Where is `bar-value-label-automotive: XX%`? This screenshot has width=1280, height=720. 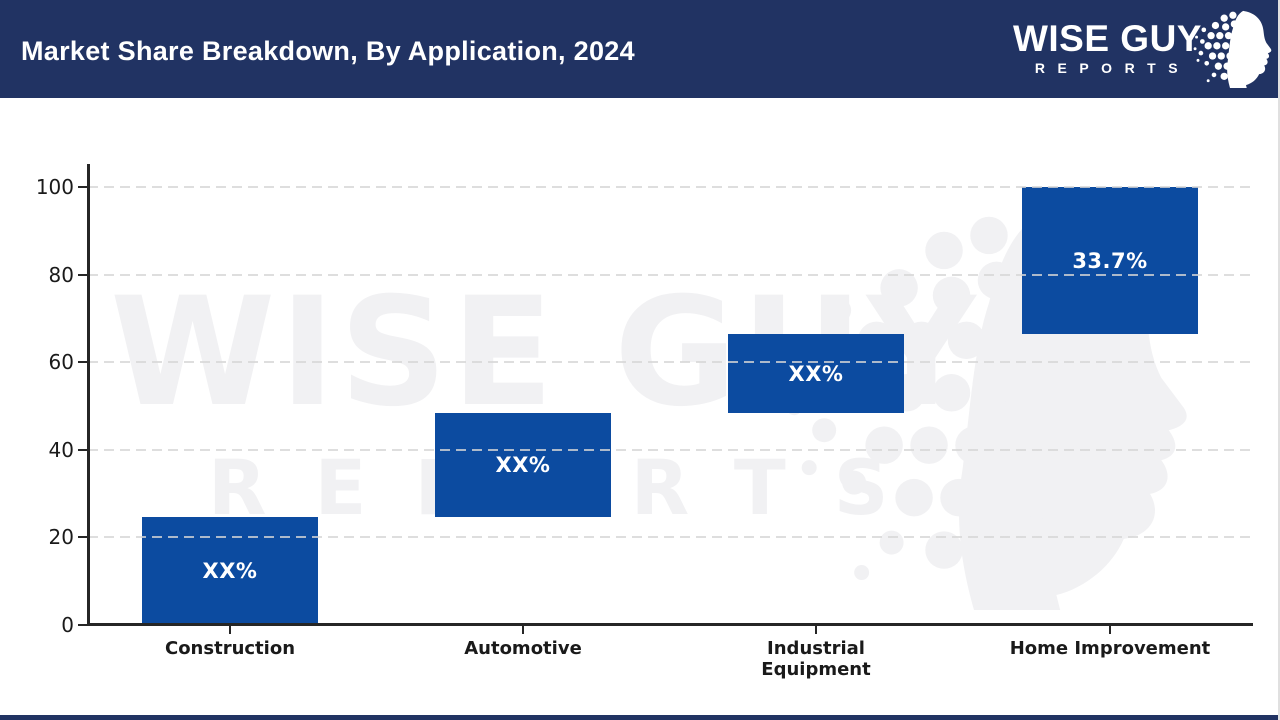 bar-value-label-automotive: XX% is located at coordinates (523, 465).